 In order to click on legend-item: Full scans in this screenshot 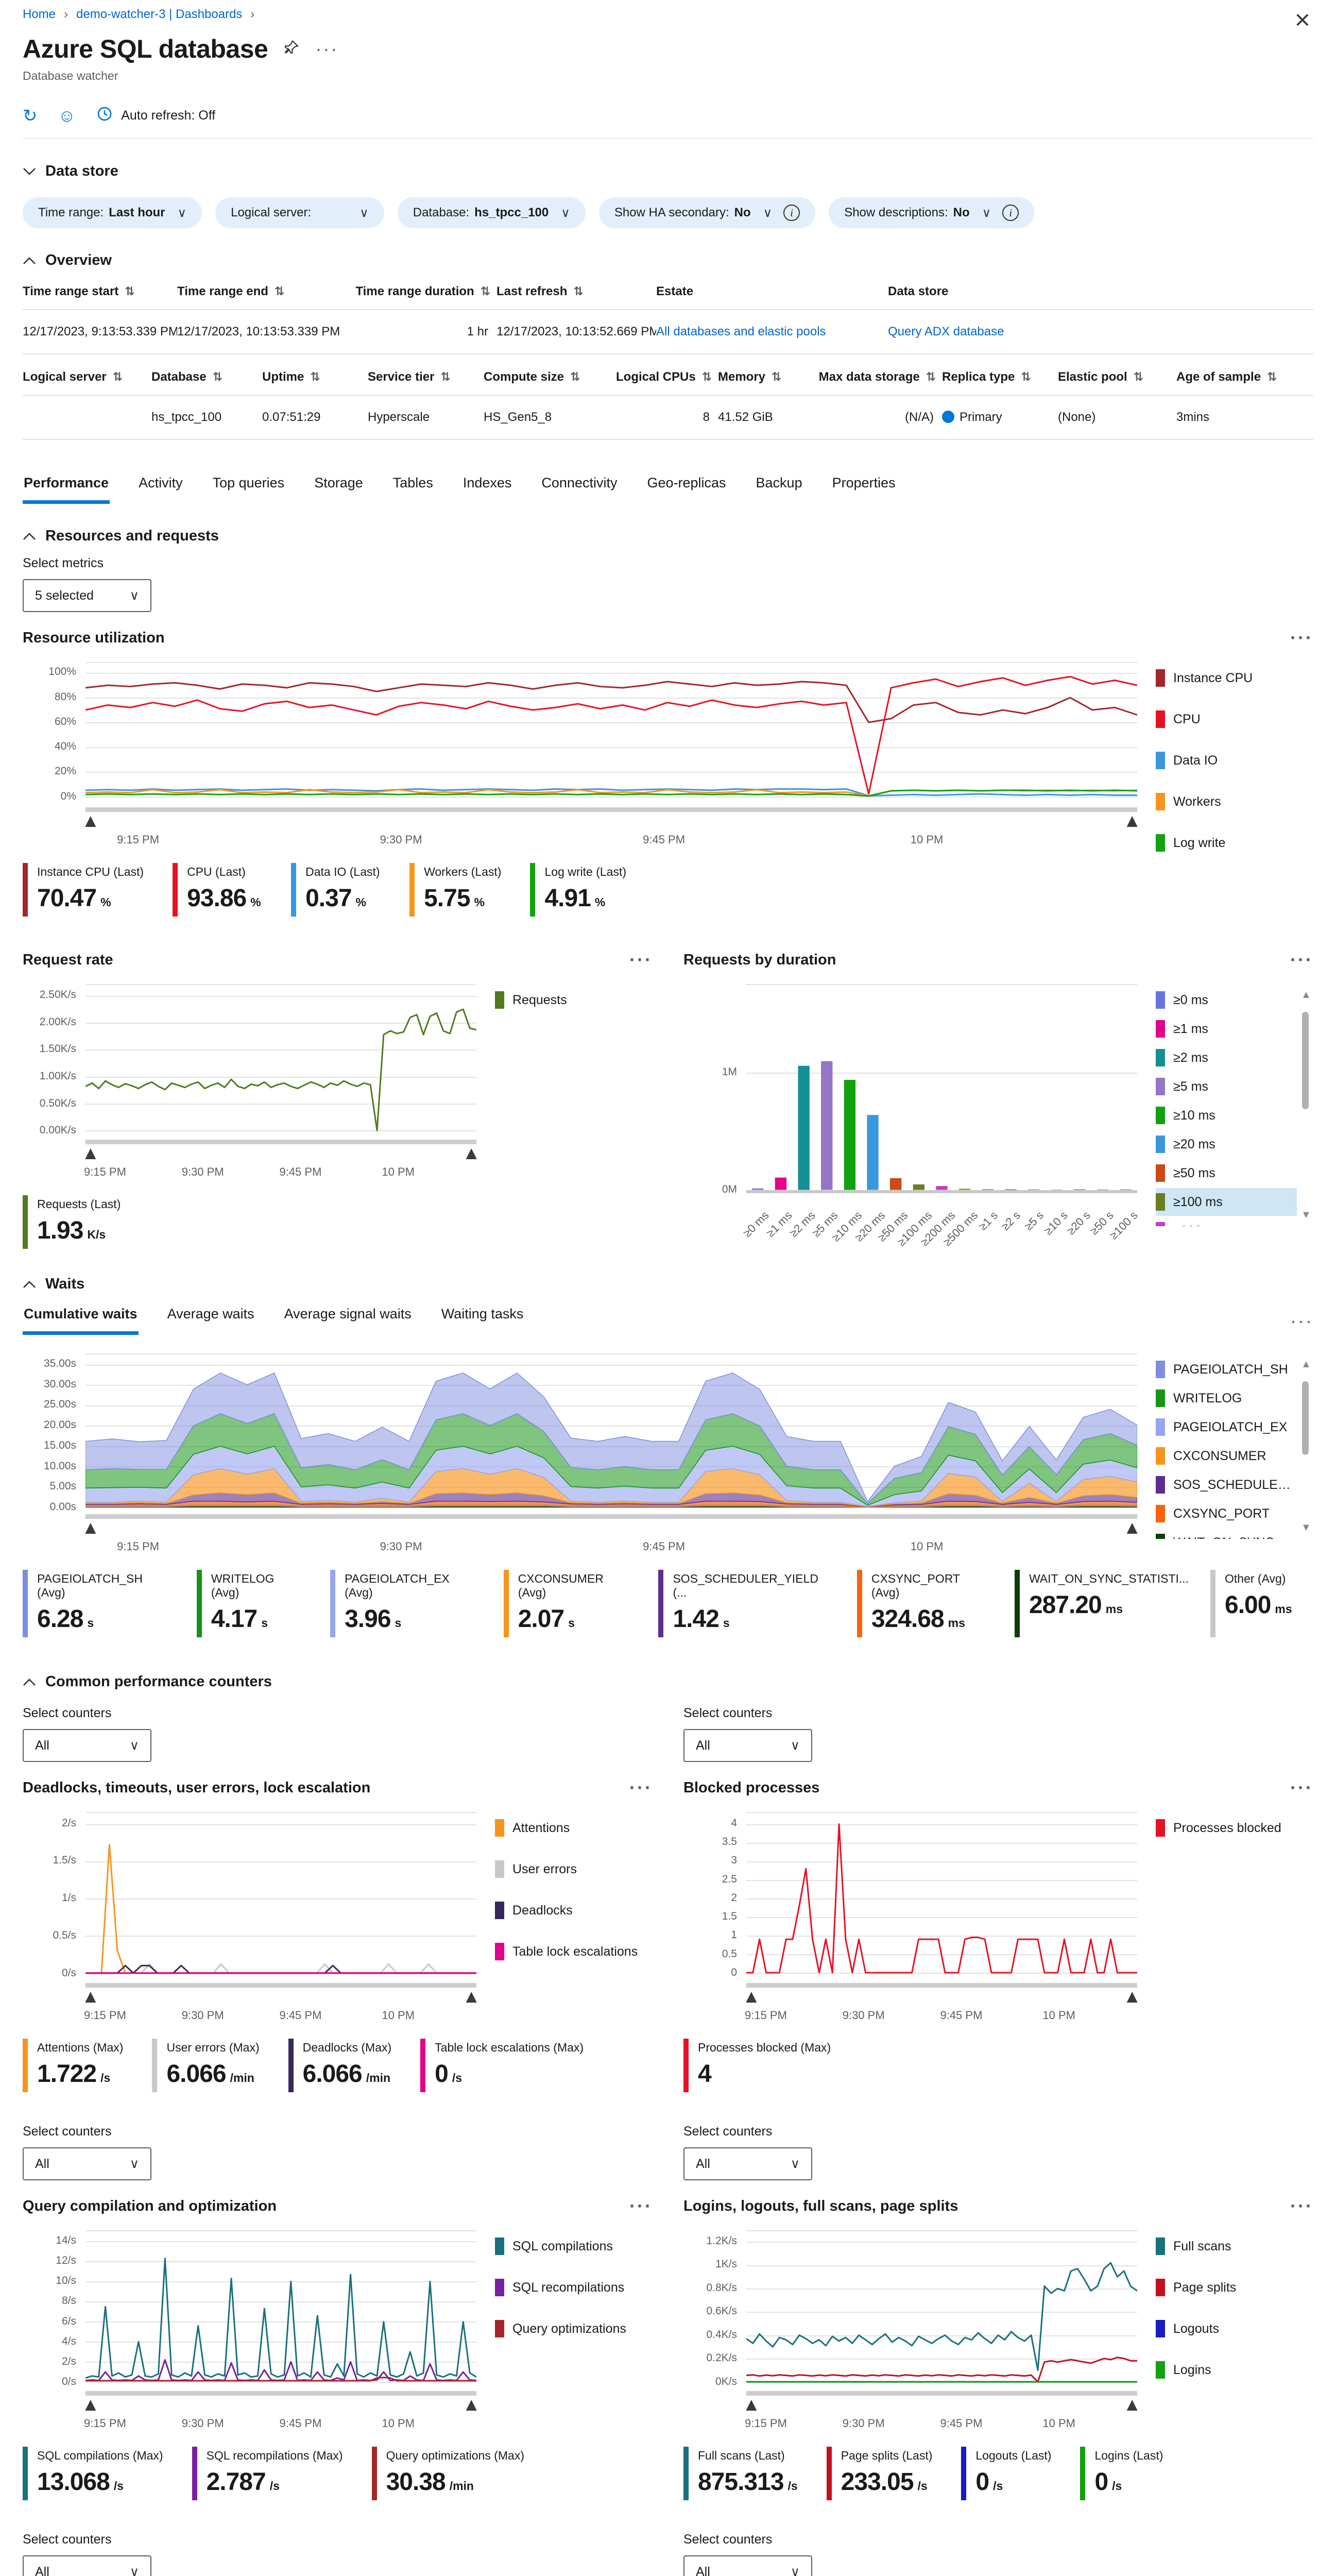, I will do `click(1234, 2246)`.